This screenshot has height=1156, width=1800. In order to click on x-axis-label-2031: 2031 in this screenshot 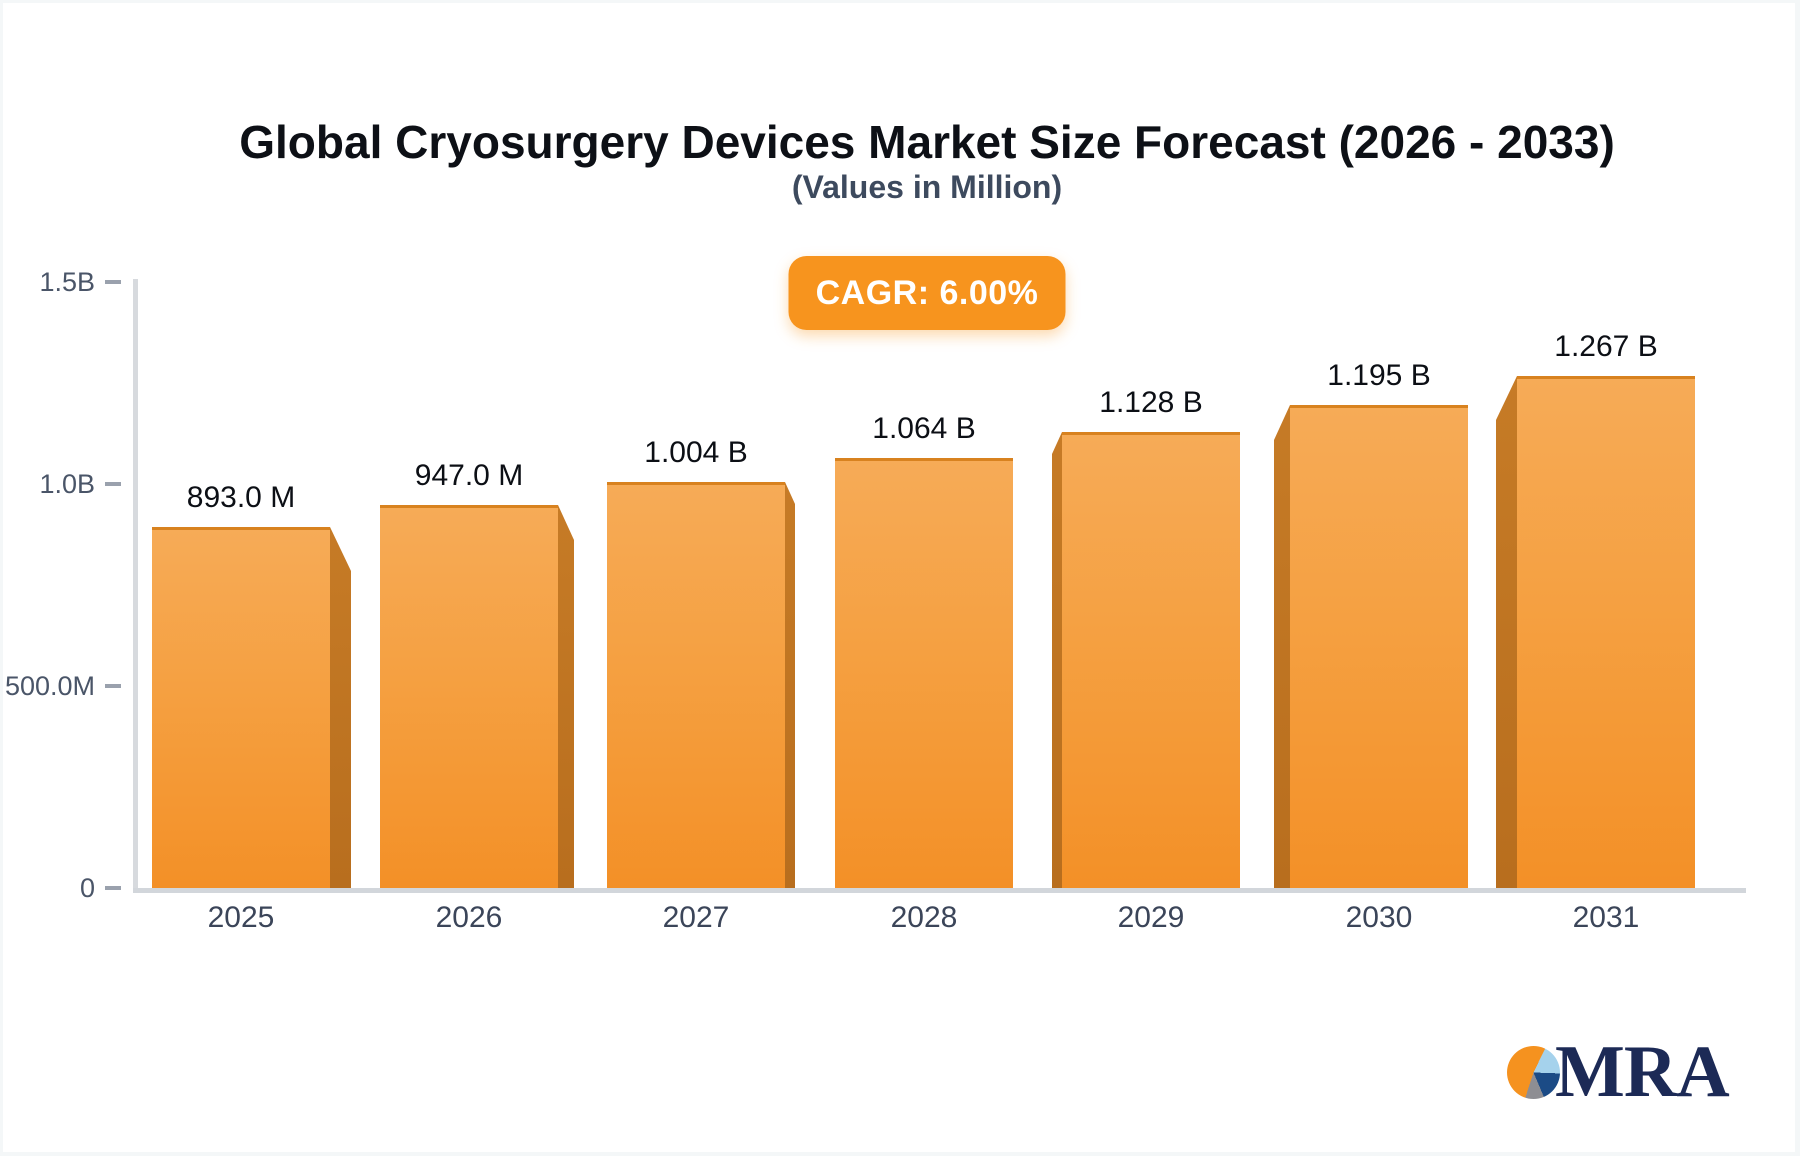, I will do `click(1606, 917)`.